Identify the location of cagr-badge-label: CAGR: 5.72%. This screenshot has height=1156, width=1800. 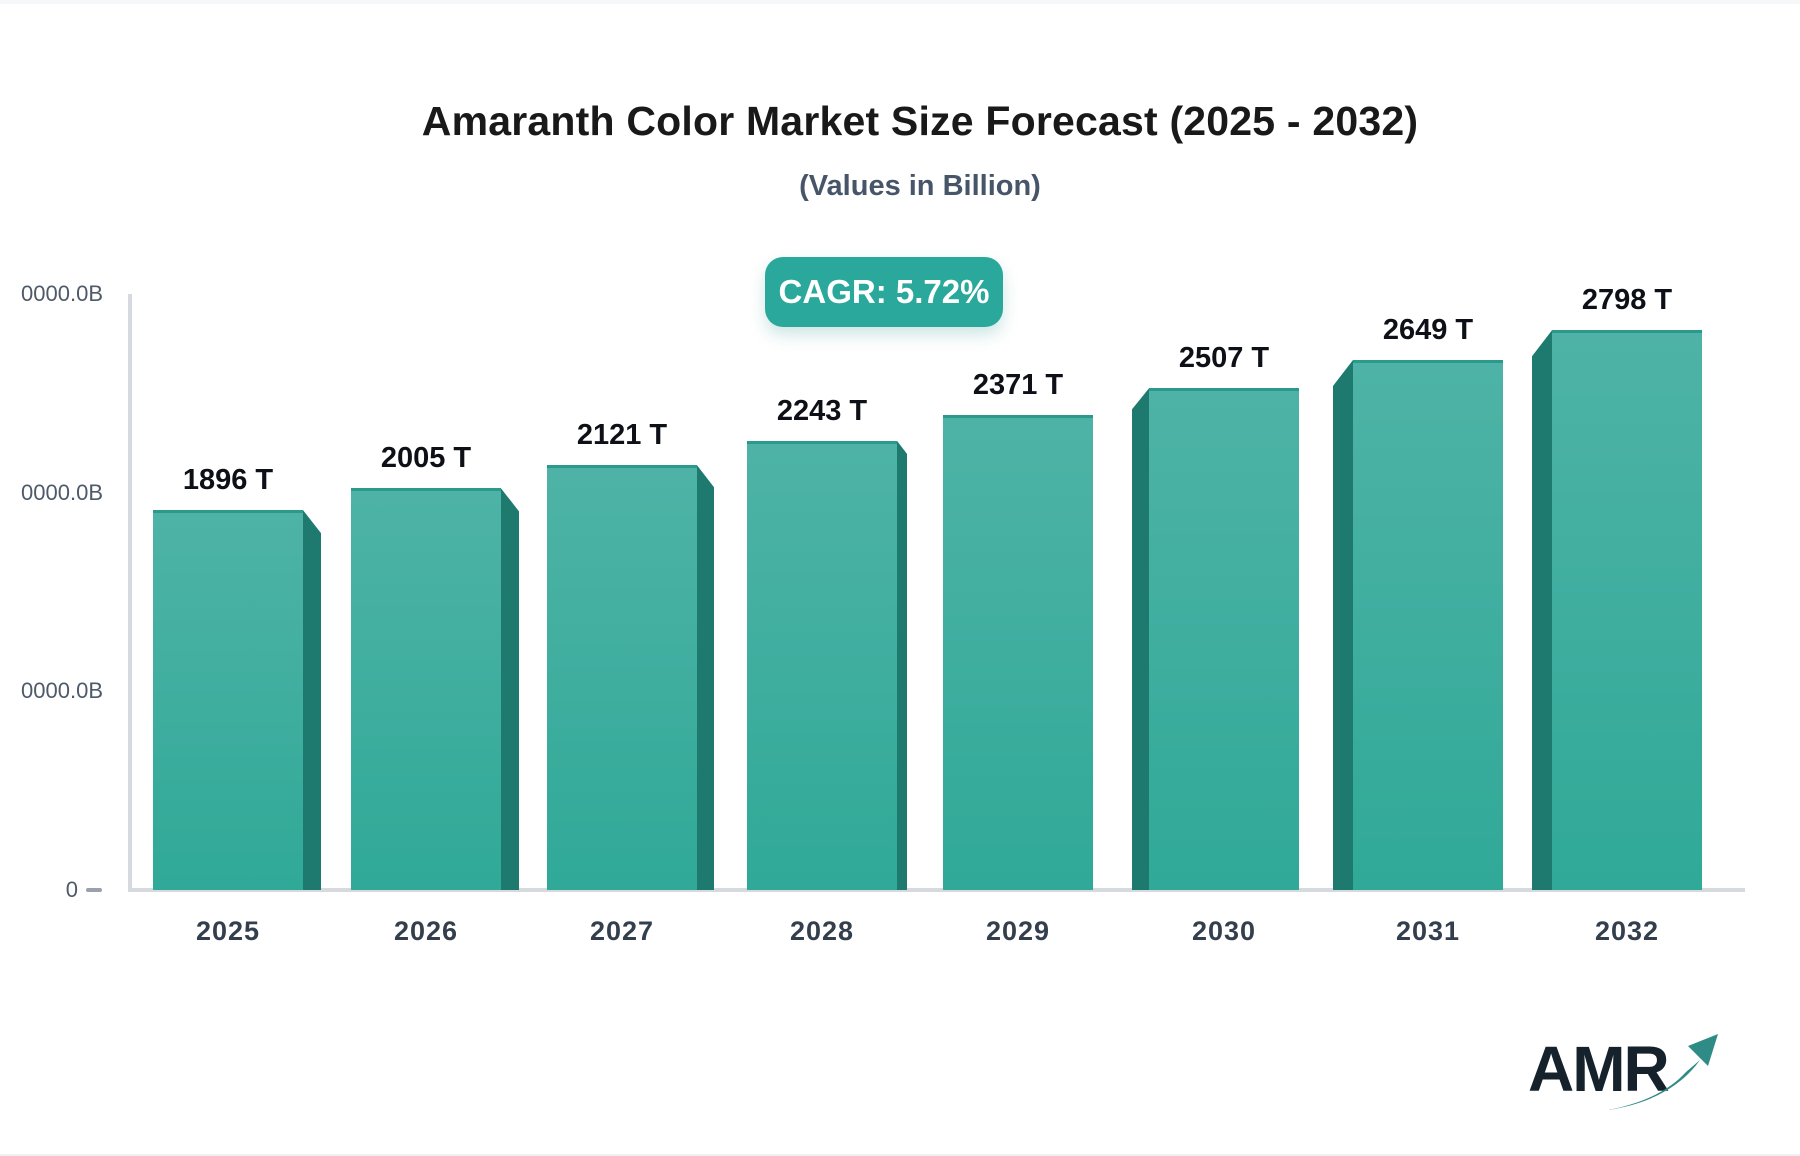
(884, 291).